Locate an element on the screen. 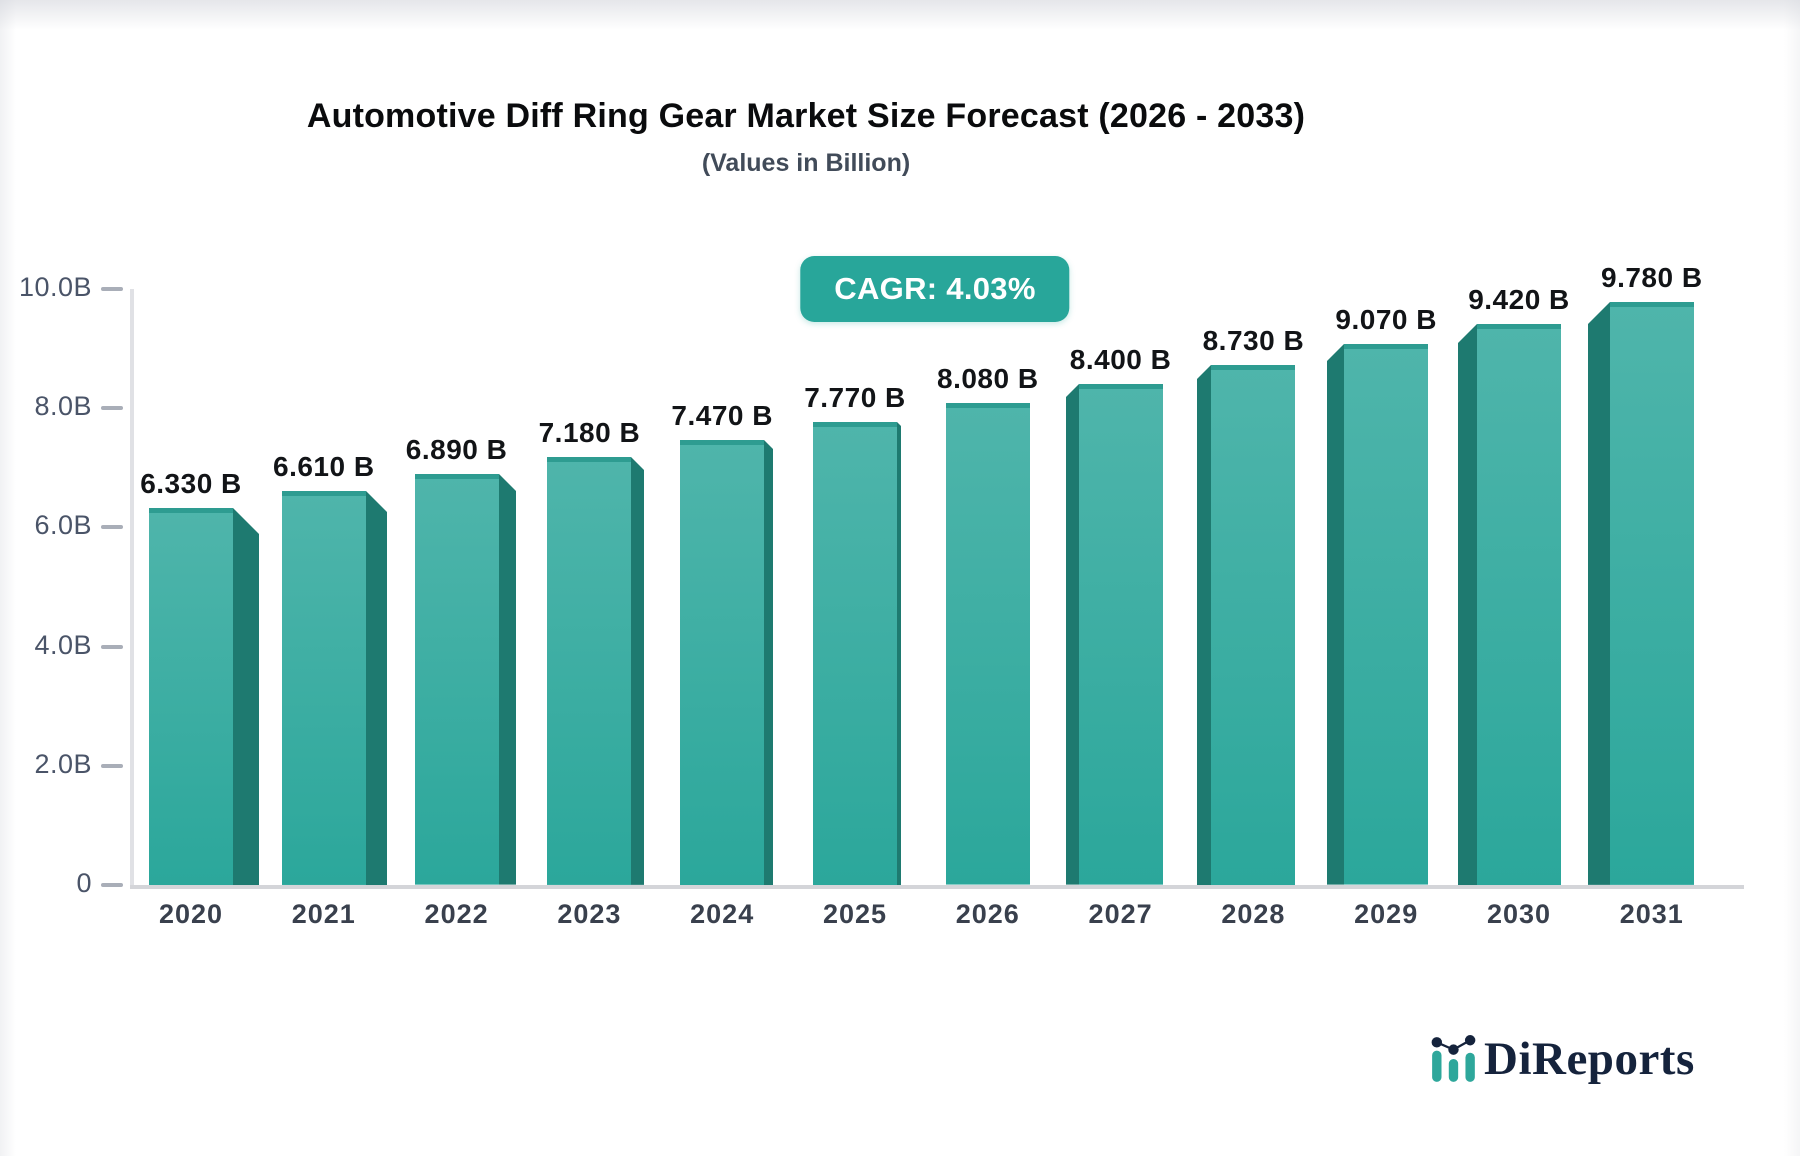  bar-value-label: 6.330 B is located at coordinates (191, 483).